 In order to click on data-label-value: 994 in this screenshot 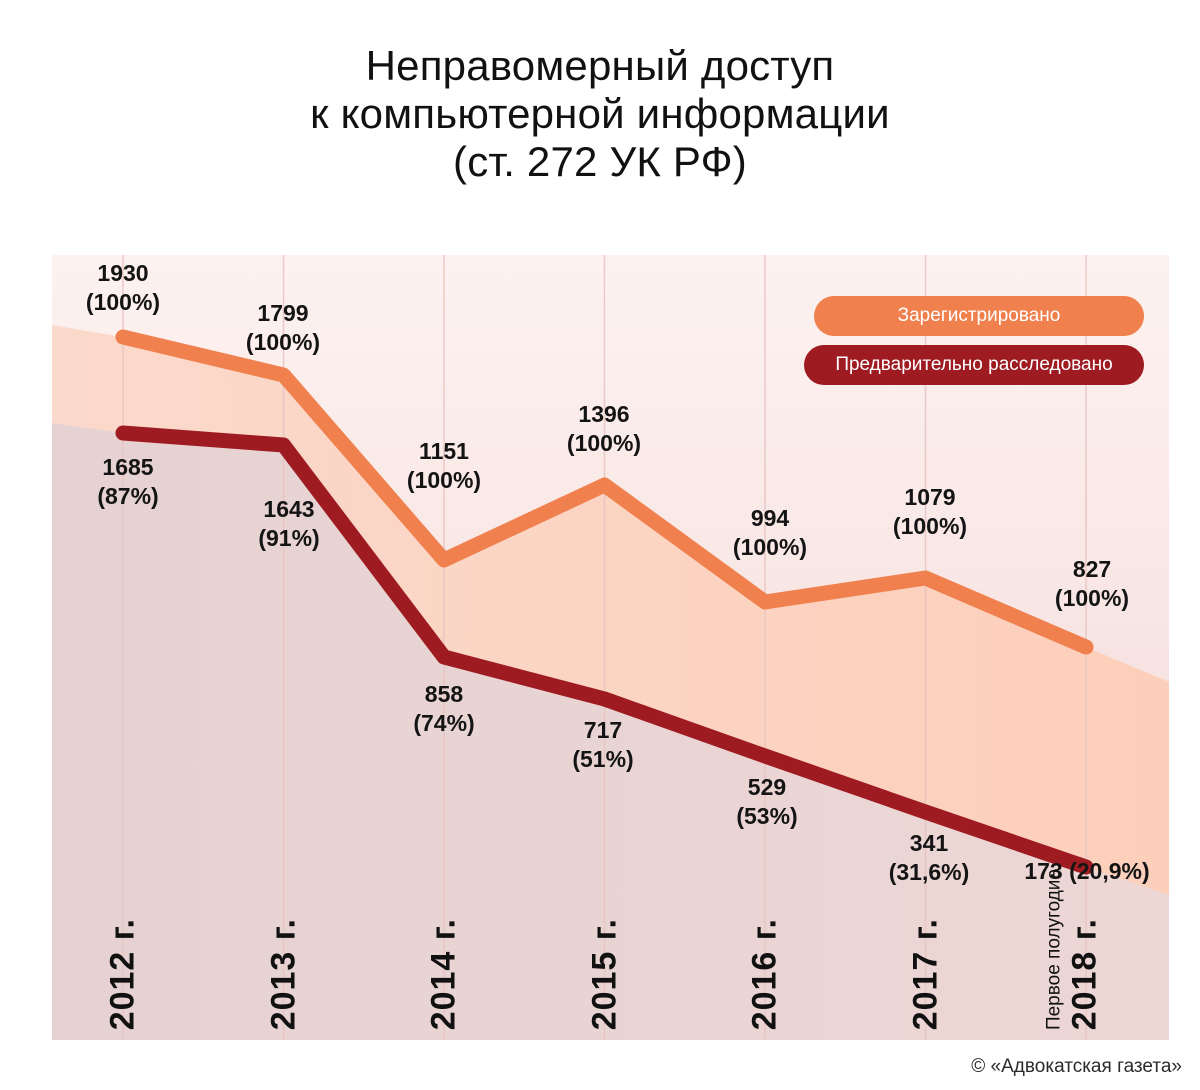, I will do `click(770, 518)`.